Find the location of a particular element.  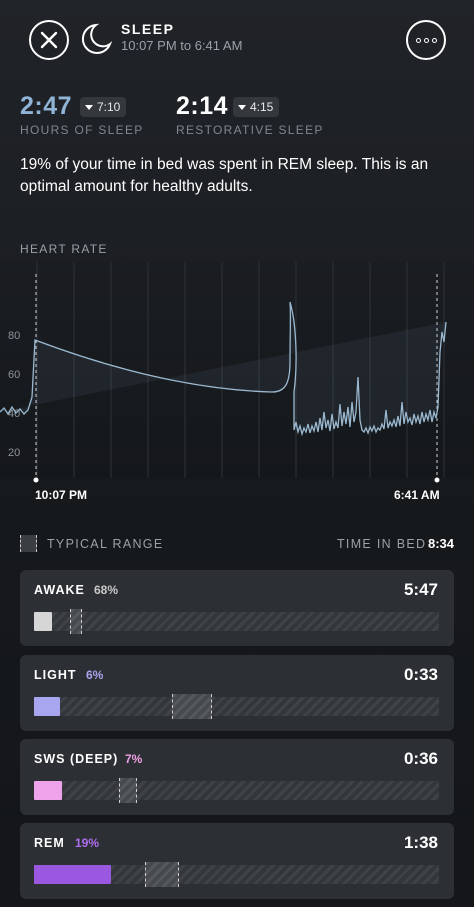

stage-card-rem: REM 19% 1:38 is located at coordinates (237, 861).